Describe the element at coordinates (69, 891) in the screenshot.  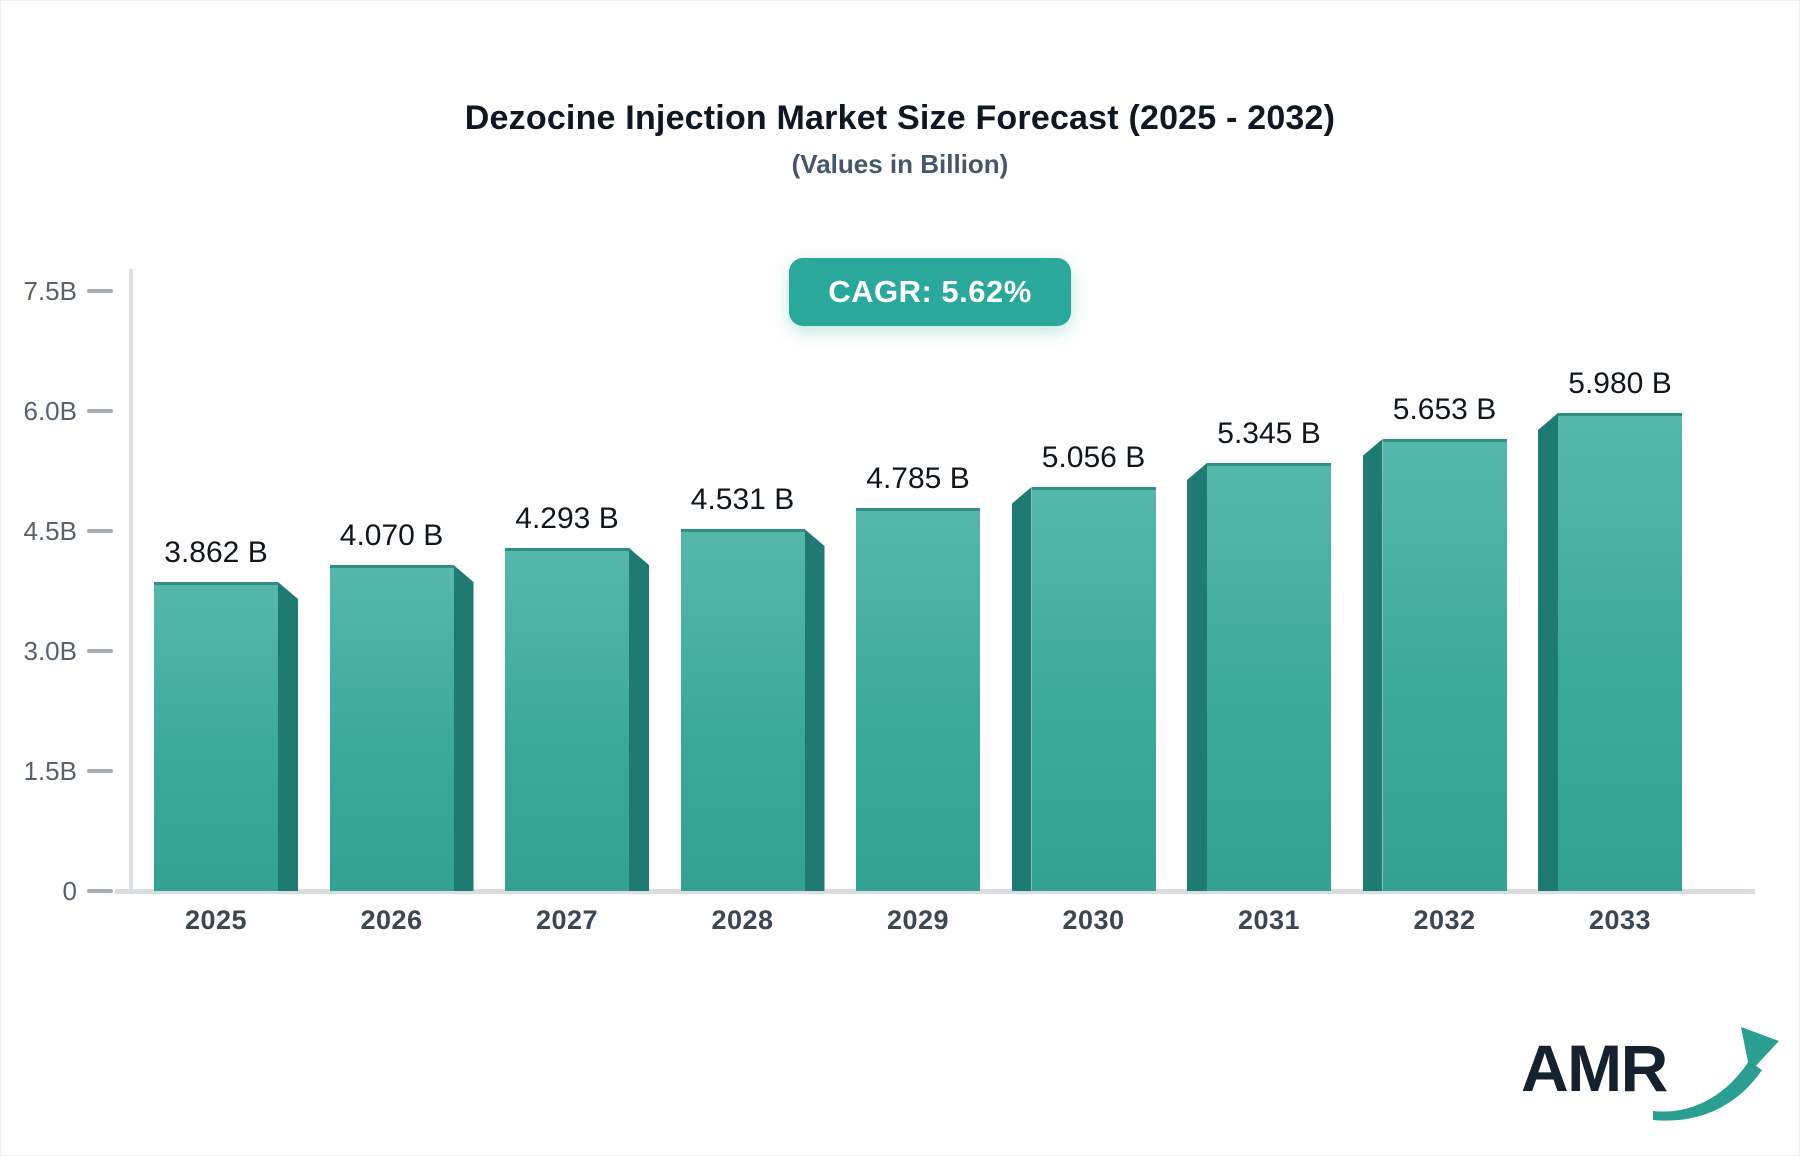
I see `y-tick-label: 0` at that location.